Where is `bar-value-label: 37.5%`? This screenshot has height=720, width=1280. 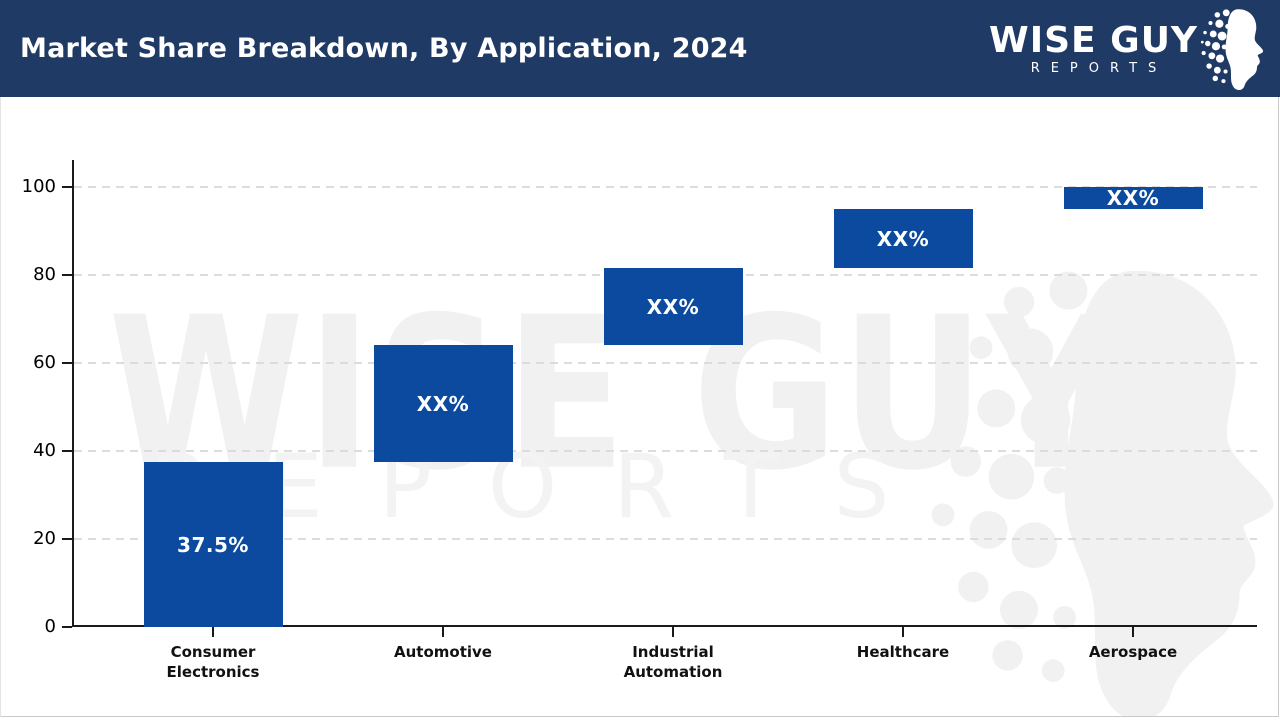
bar-value-label: 37.5% is located at coordinates (213, 544).